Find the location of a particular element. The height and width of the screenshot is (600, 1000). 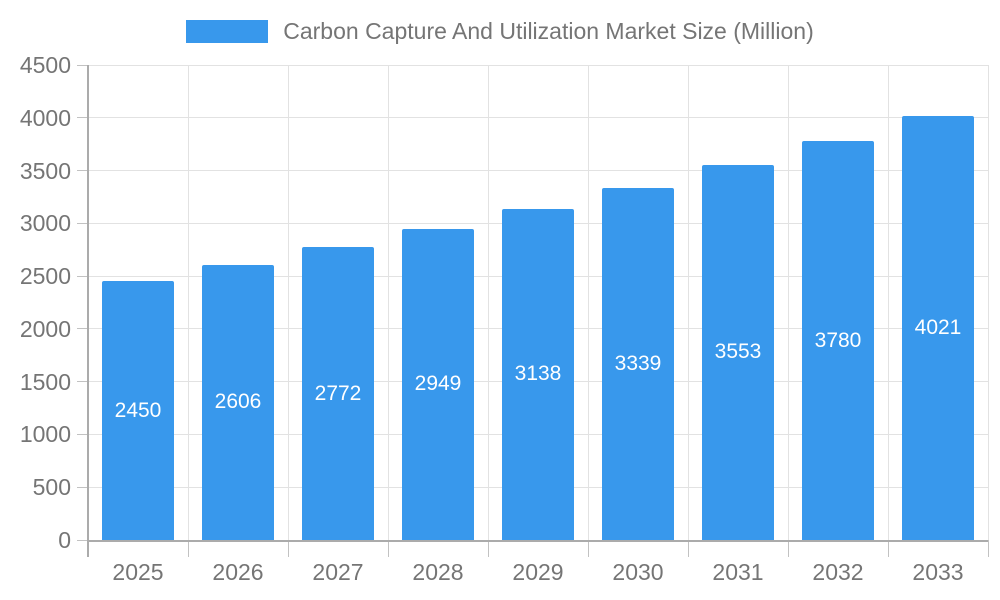

bar-value-label: 2450 is located at coordinates (138, 410).